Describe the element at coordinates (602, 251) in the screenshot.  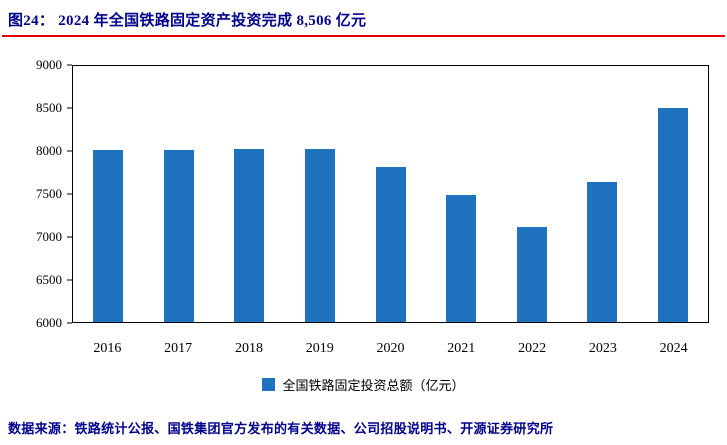
I see `bar-2023` at that location.